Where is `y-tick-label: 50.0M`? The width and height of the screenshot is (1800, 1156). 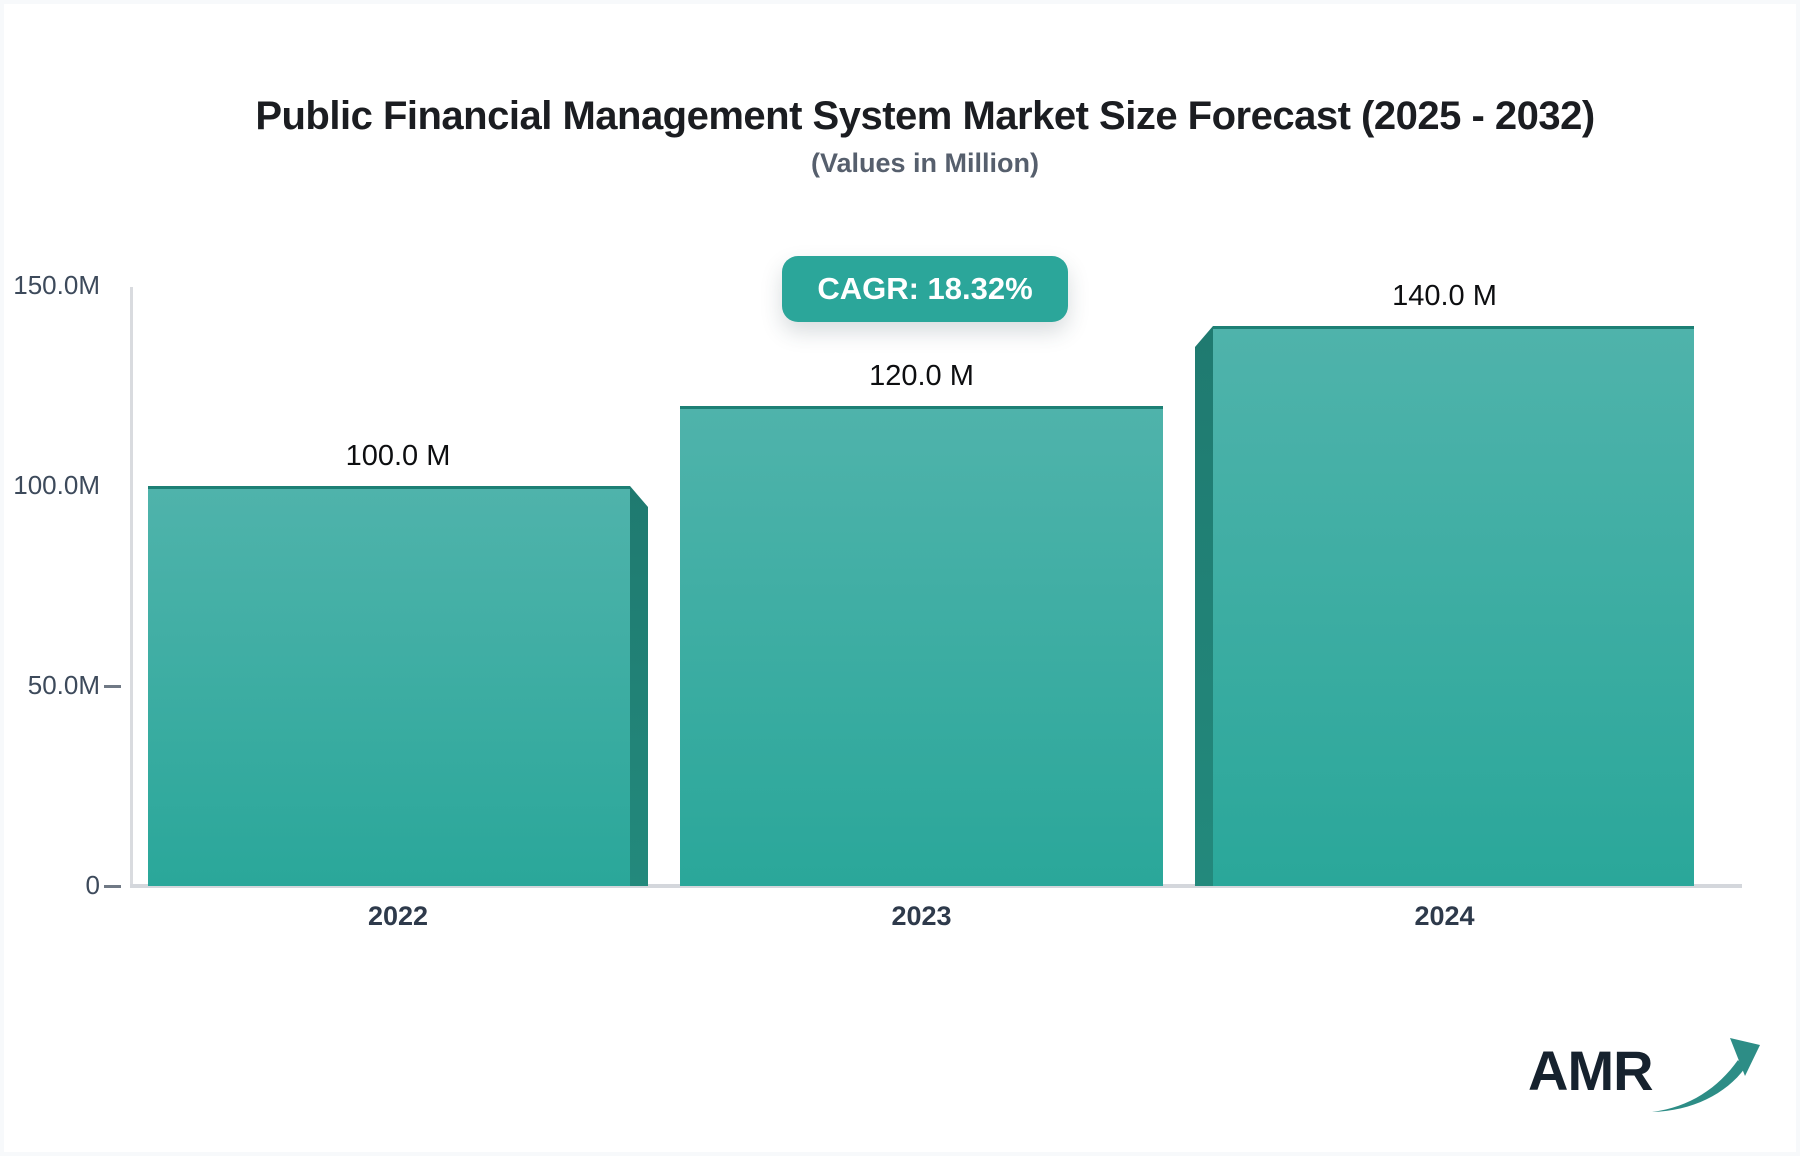
y-tick-label: 50.0M is located at coordinates (63, 685).